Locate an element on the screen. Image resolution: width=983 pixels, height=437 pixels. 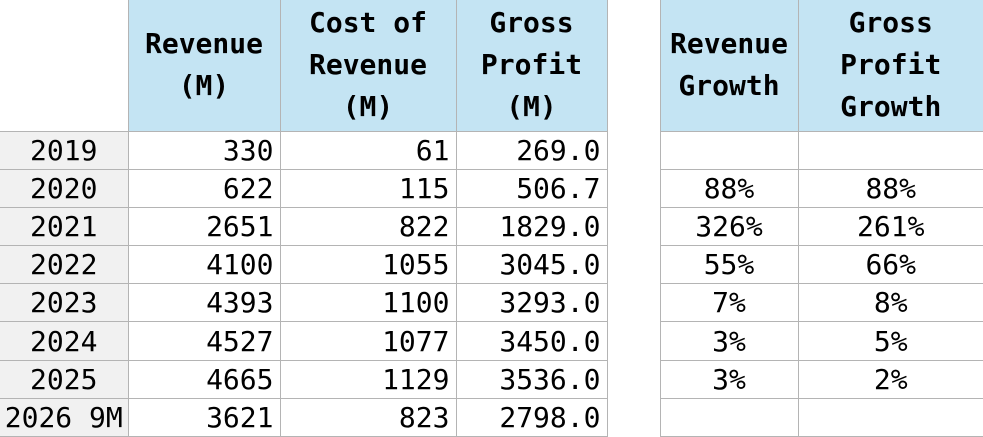
table-row: 2024 4527 1077 3450.0 3% 5% is located at coordinates (491, 341).